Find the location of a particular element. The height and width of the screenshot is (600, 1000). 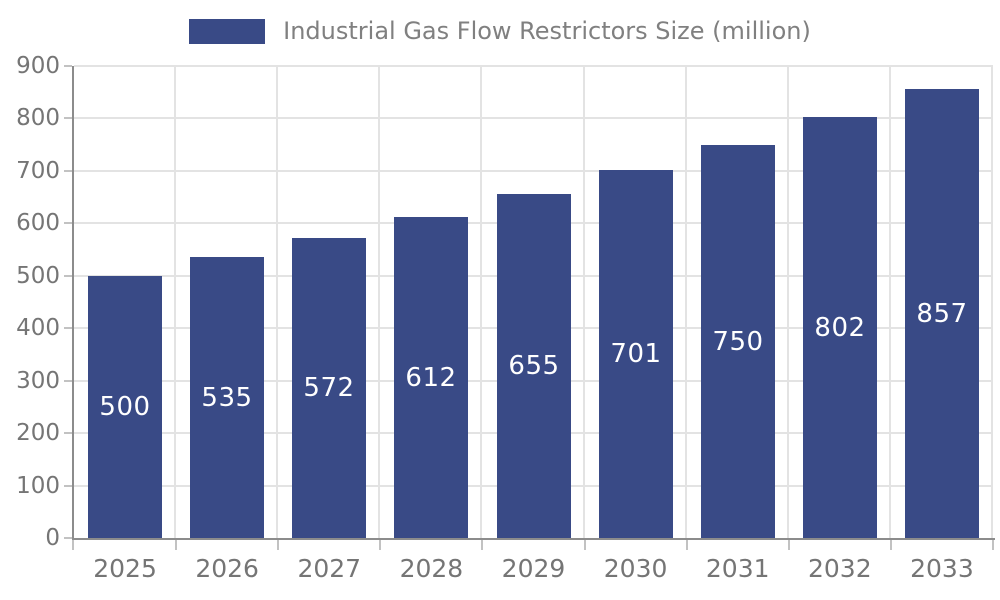

bar: 655 is located at coordinates (534, 366).